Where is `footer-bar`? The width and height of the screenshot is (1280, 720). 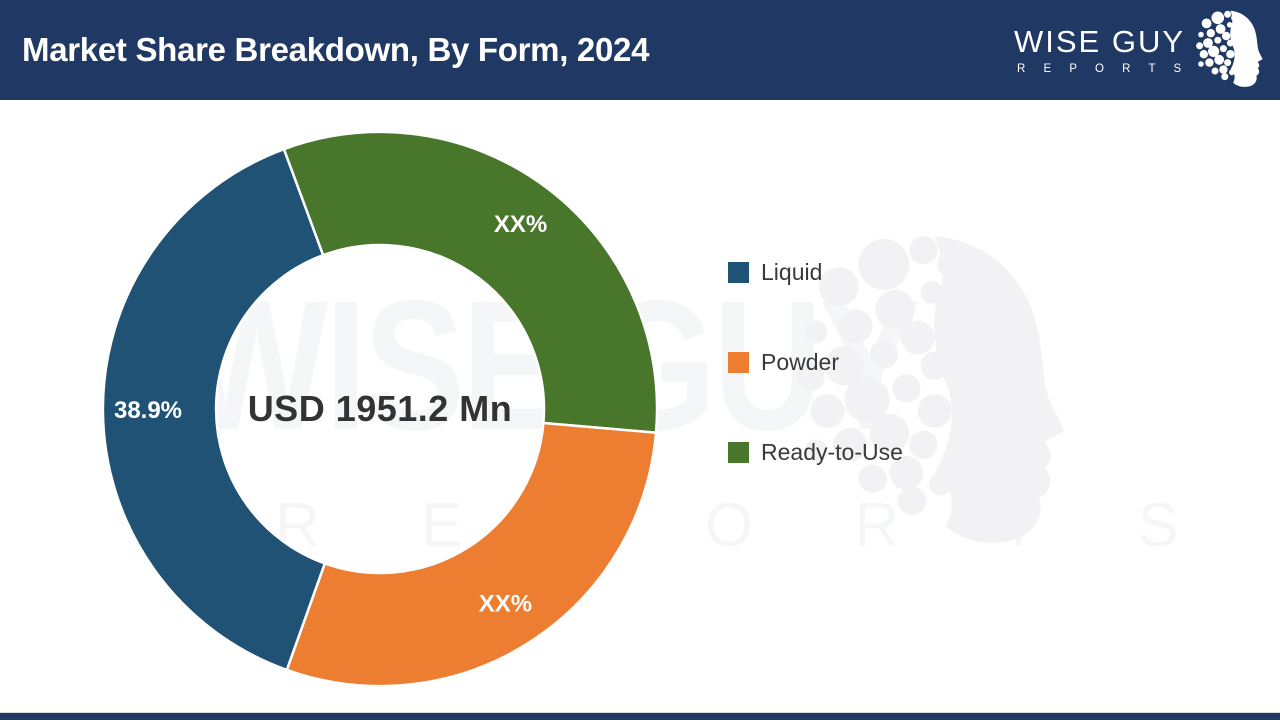 footer-bar is located at coordinates (640, 716).